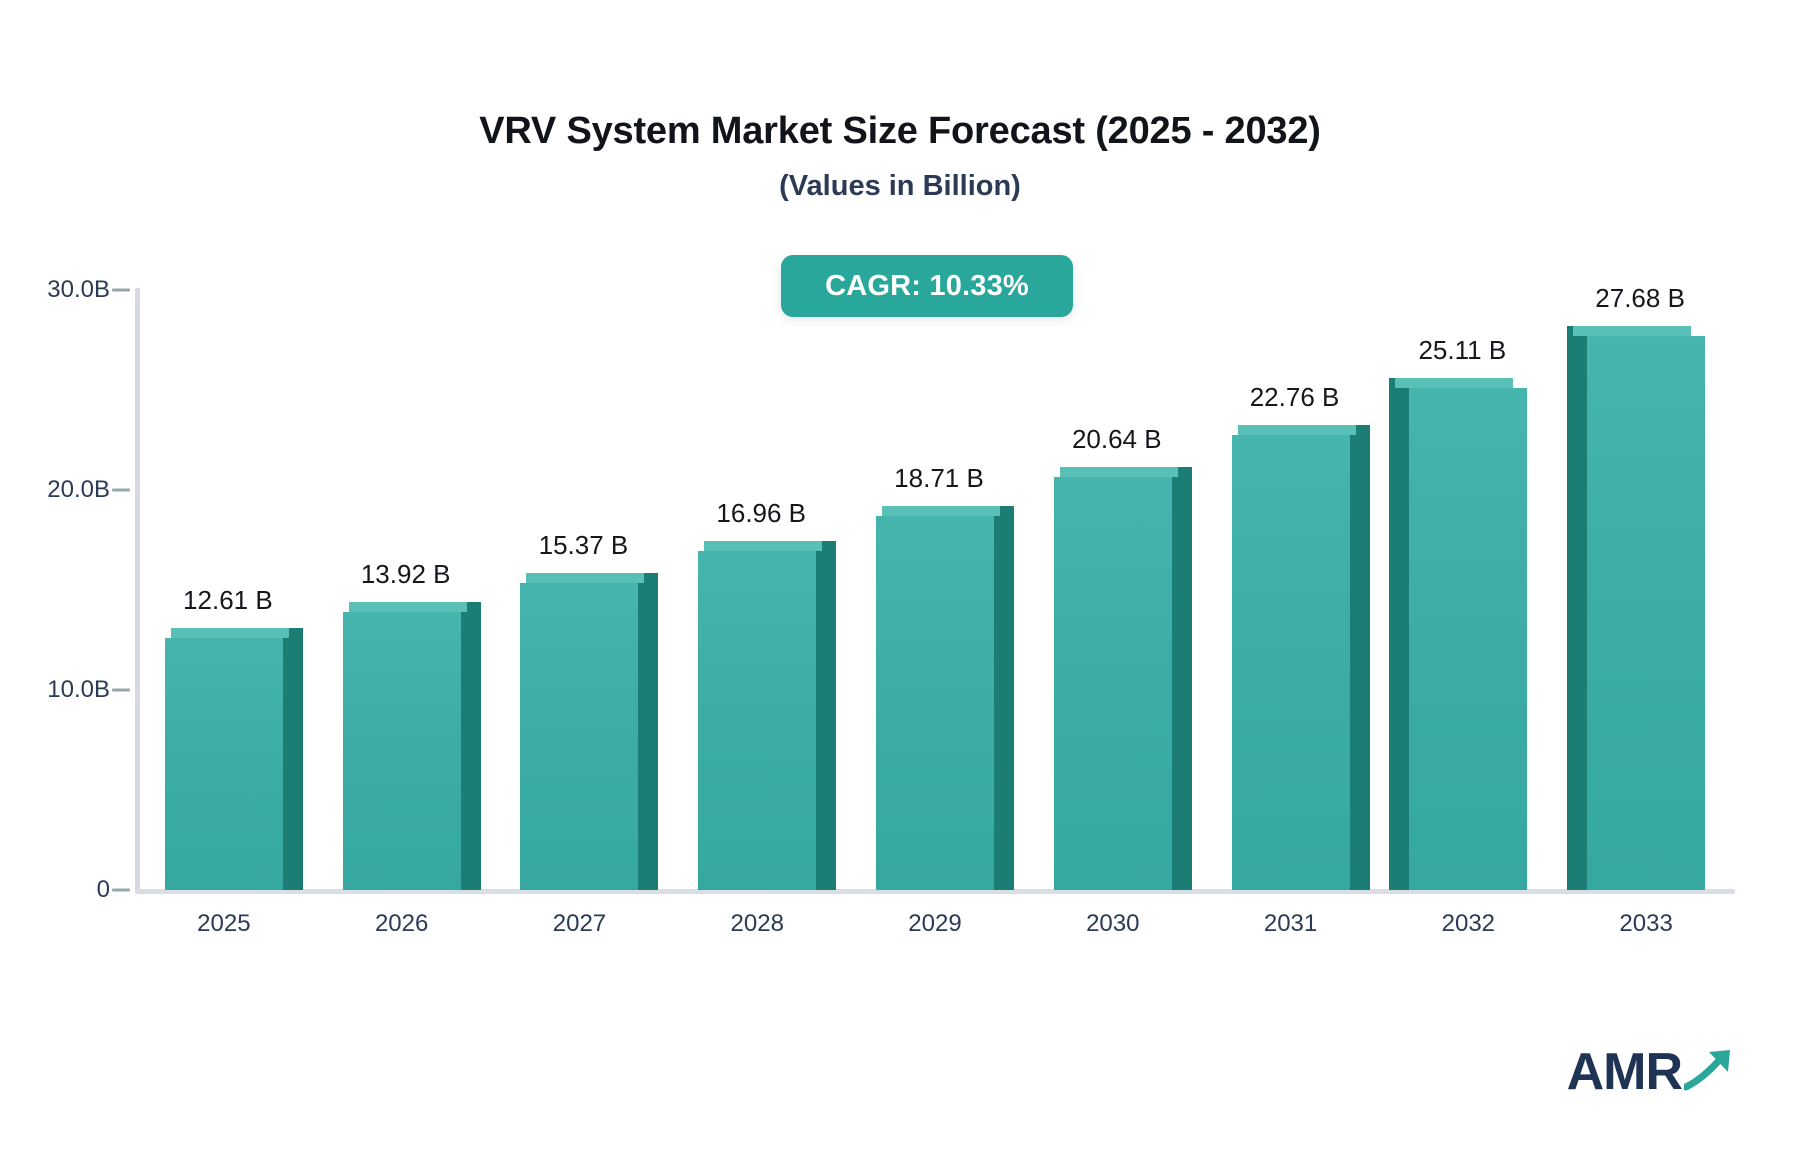 The image size is (1800, 1156). Describe the element at coordinates (757, 923) in the screenshot. I see `x-axis-tick-label: 2028` at that location.